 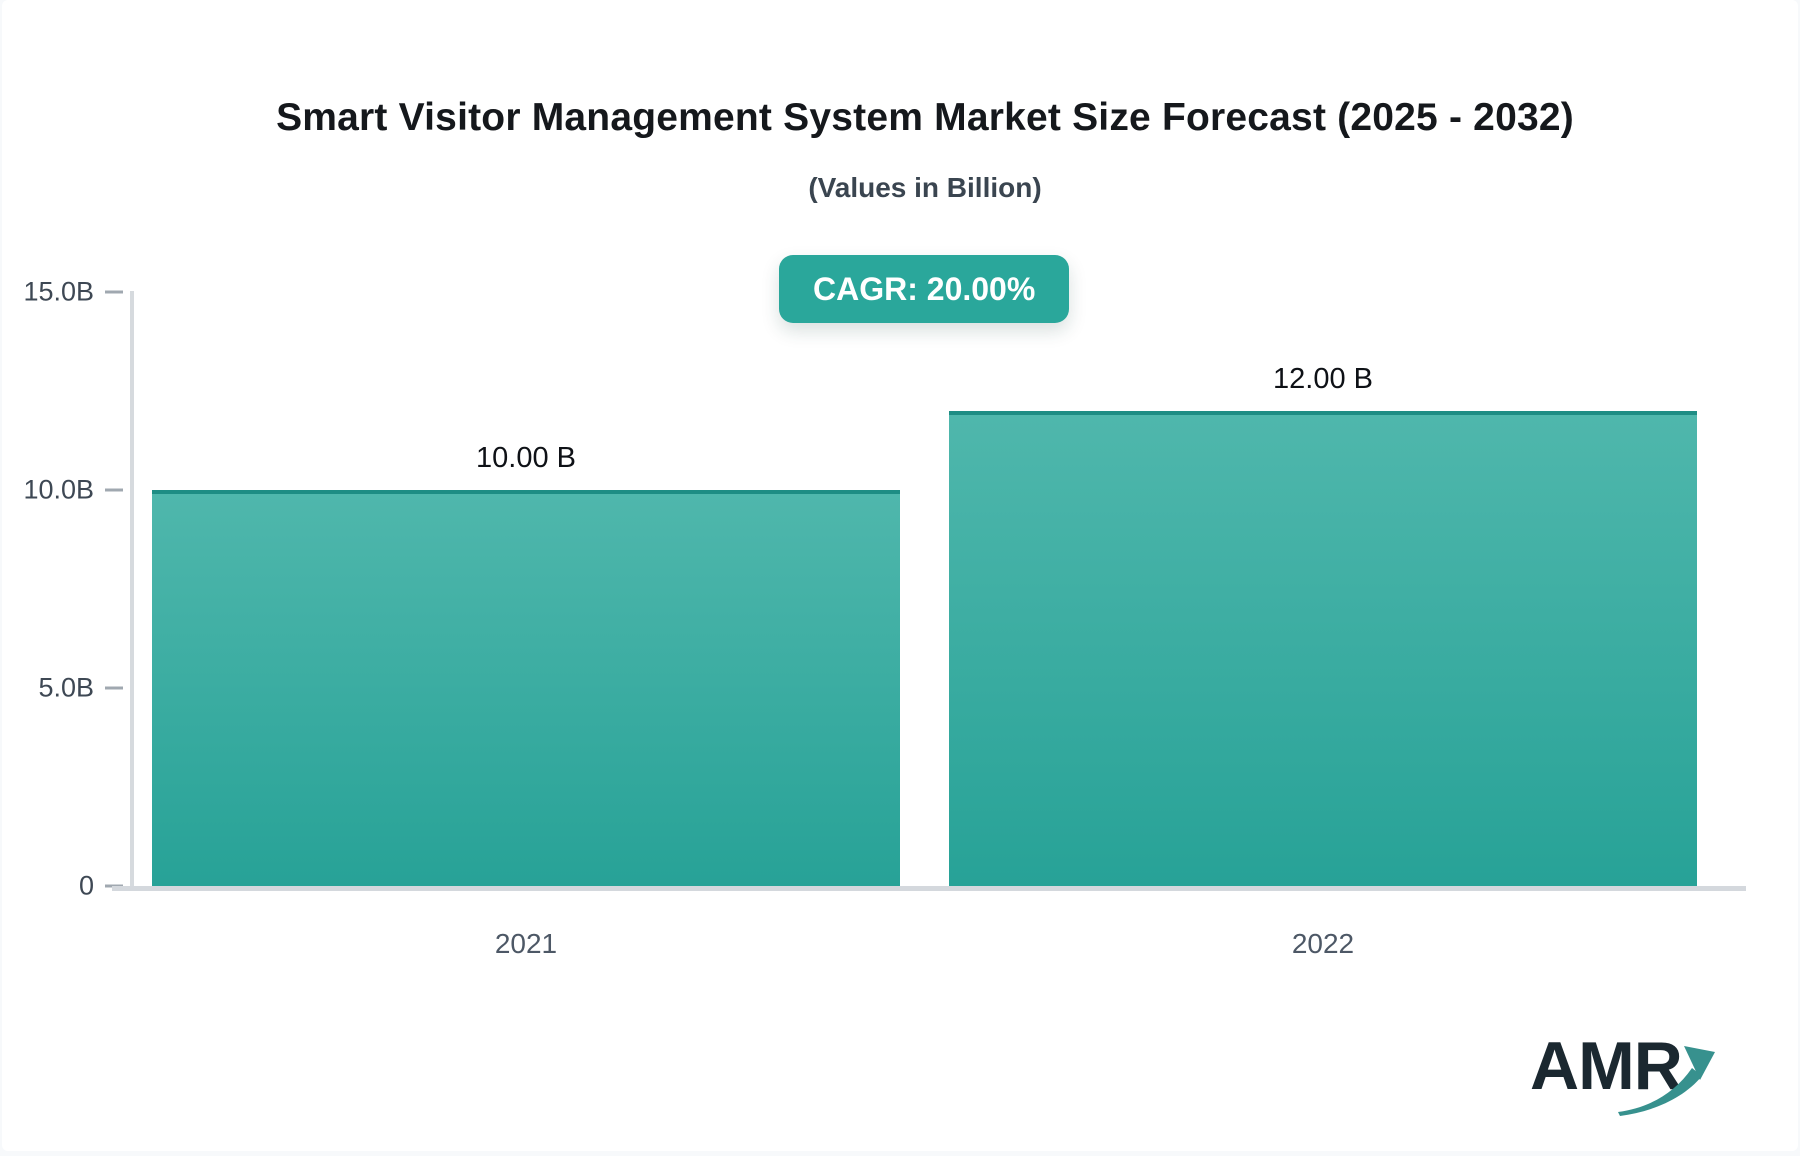 What do you see at coordinates (1323, 378) in the screenshot?
I see `bar-value-label: 12.00 B` at bounding box center [1323, 378].